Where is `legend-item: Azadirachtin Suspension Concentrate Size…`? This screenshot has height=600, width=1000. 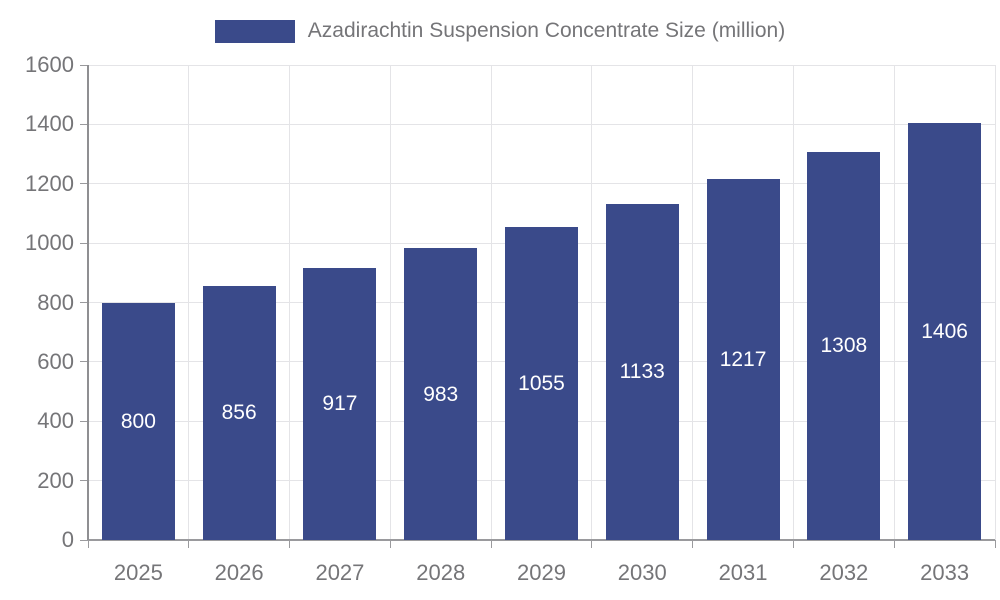
legend-item: Azadirachtin Suspension Concentrate Size… is located at coordinates (500, 31).